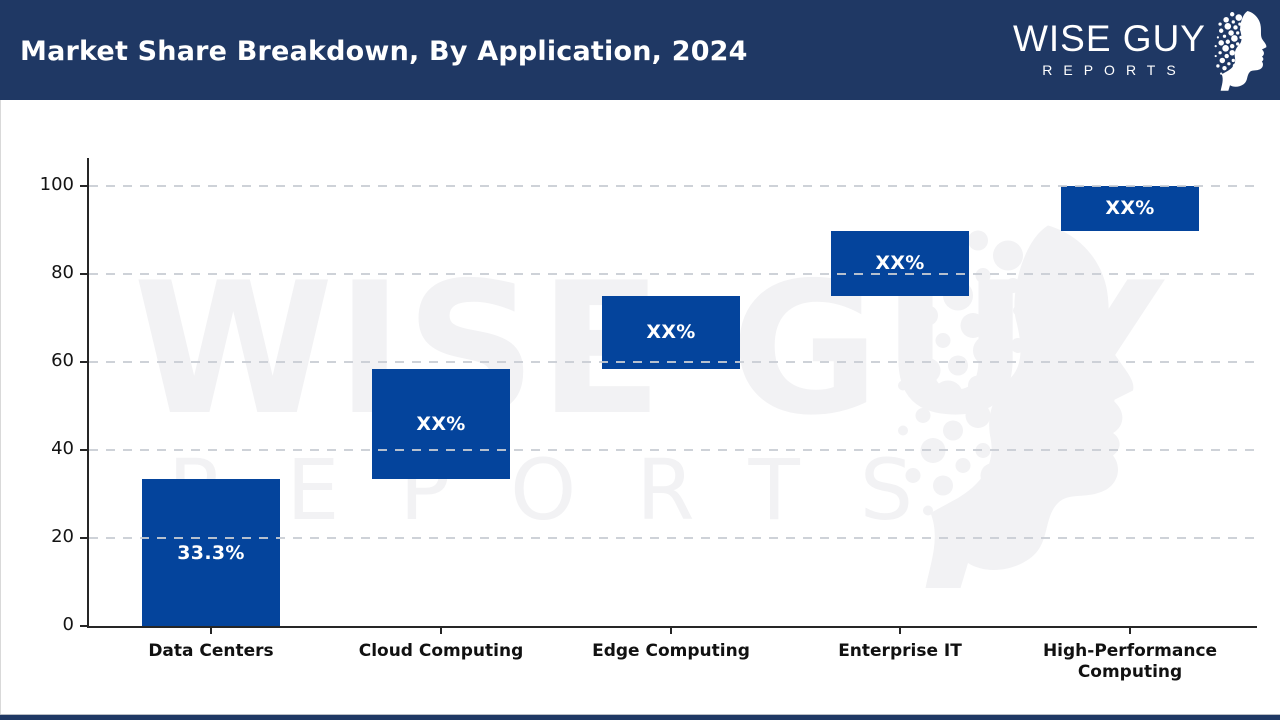 The image size is (1280, 720). What do you see at coordinates (441, 651) in the screenshot?
I see `x-tick-label: Cloud Computing` at bounding box center [441, 651].